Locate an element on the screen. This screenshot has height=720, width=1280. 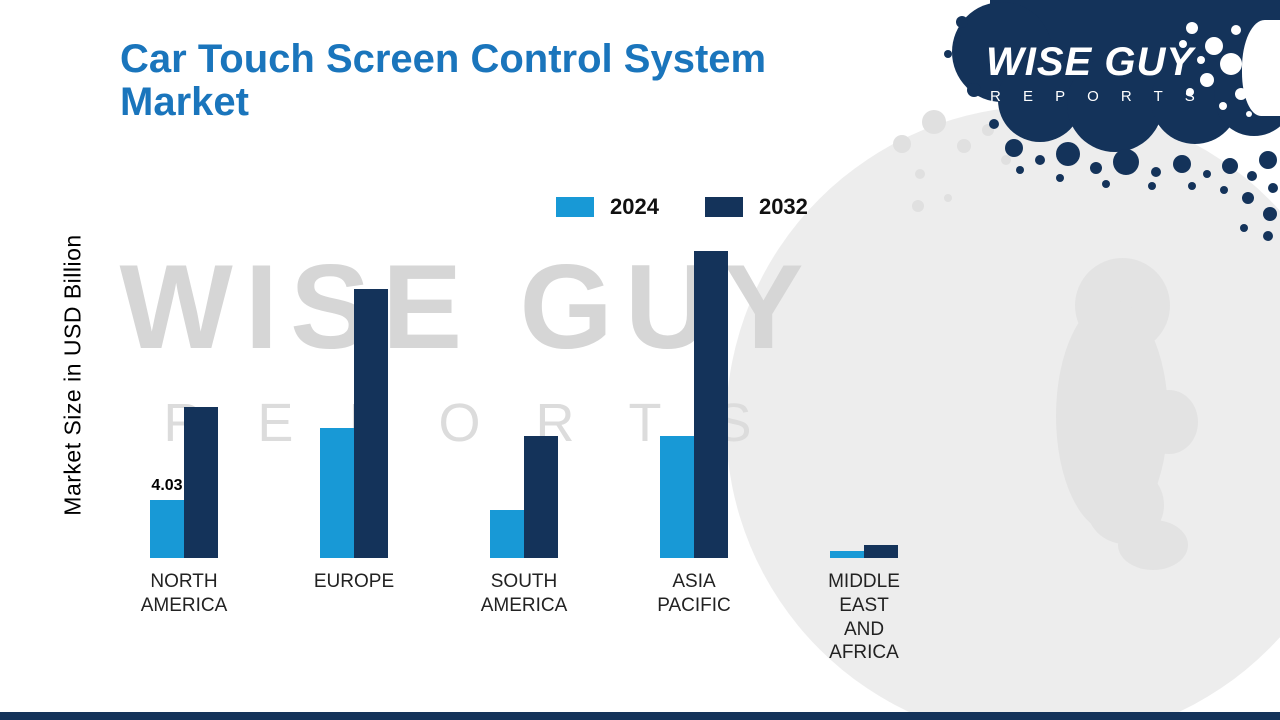
bar-2032-europe is located at coordinates (371, 423).